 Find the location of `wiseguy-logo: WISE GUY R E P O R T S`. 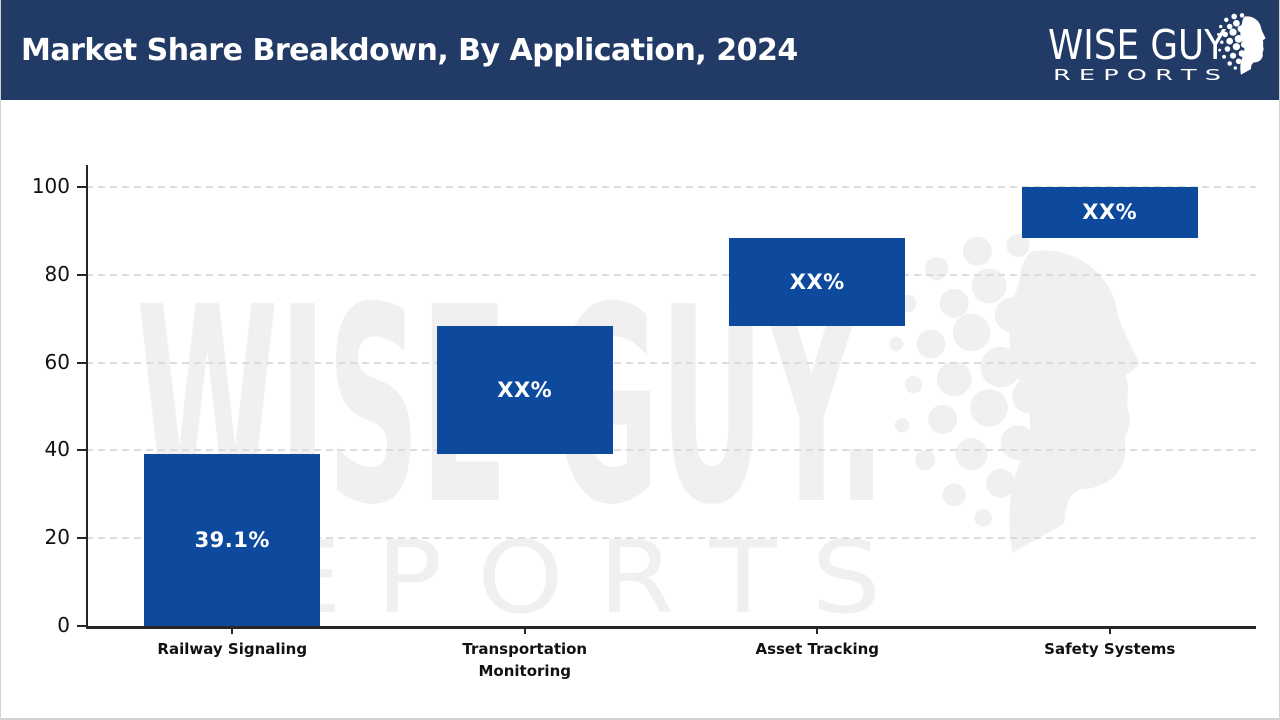

wiseguy-logo: WISE GUY R E P O R T S is located at coordinates (1157, 48).